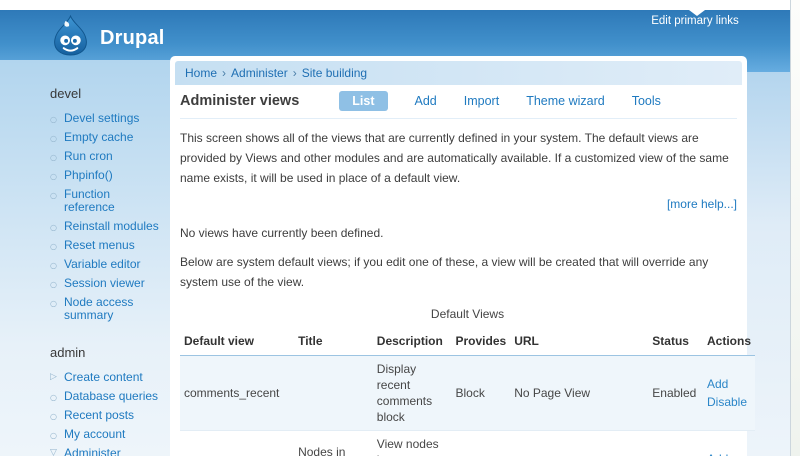 This screenshot has height=456, width=800. I want to click on collapsed-arrow-icon: ▷, so click(53, 377).